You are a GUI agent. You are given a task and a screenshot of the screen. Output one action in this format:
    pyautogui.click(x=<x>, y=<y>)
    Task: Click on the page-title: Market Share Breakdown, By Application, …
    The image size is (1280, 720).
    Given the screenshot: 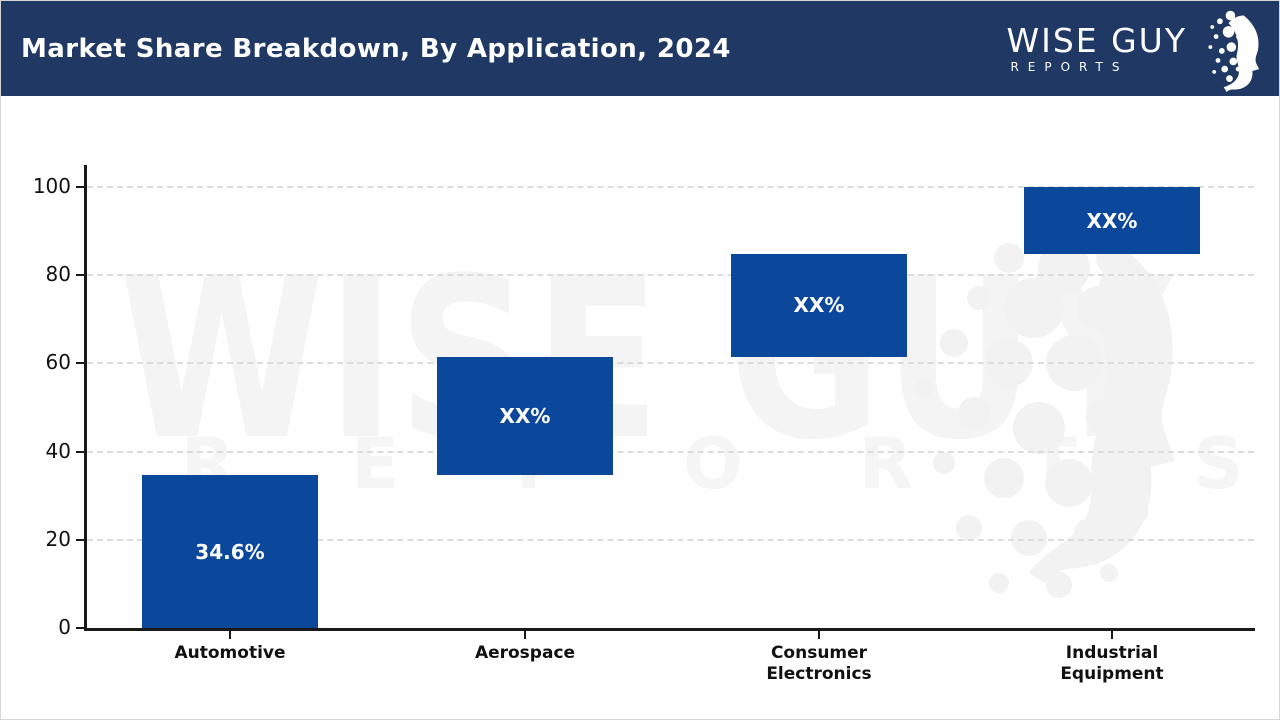 What is the action you would take?
    pyautogui.click(x=376, y=48)
    